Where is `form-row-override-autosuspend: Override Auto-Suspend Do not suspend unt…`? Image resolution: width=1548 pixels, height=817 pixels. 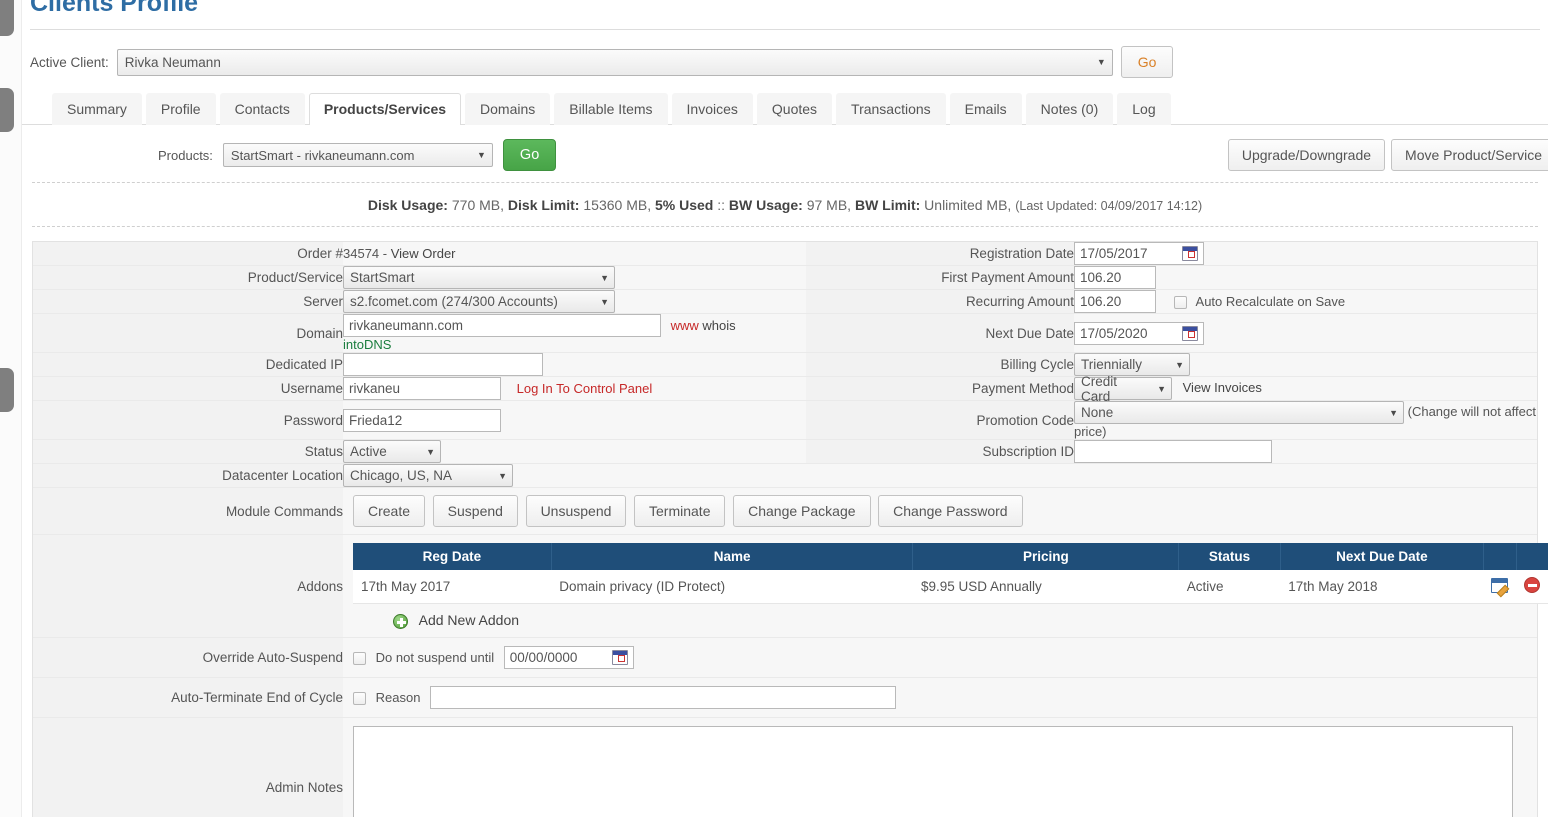
form-row-override-autosuspend: Override Auto-Suspend Do not suspend unt… is located at coordinates (785, 658).